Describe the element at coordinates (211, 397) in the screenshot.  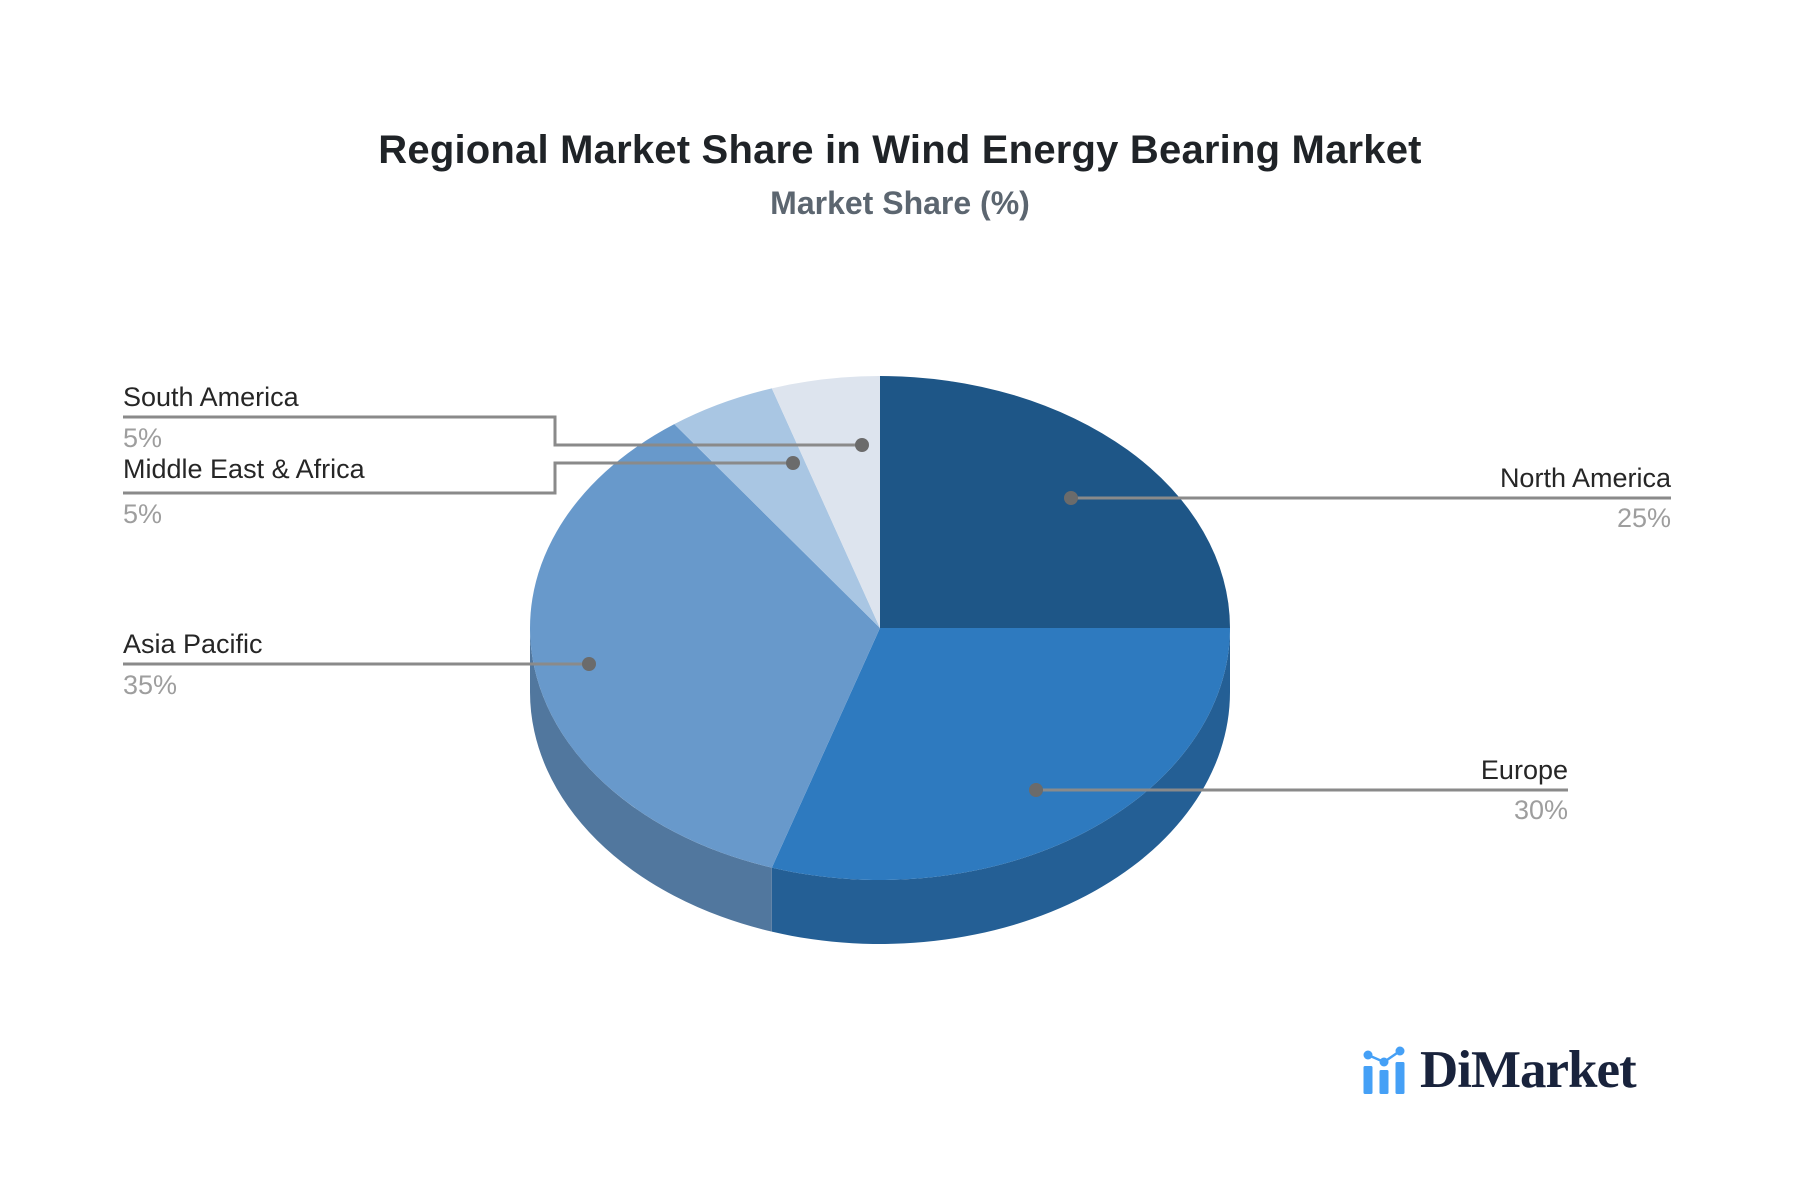
I see `slice-label-south-america-name: South America` at that location.